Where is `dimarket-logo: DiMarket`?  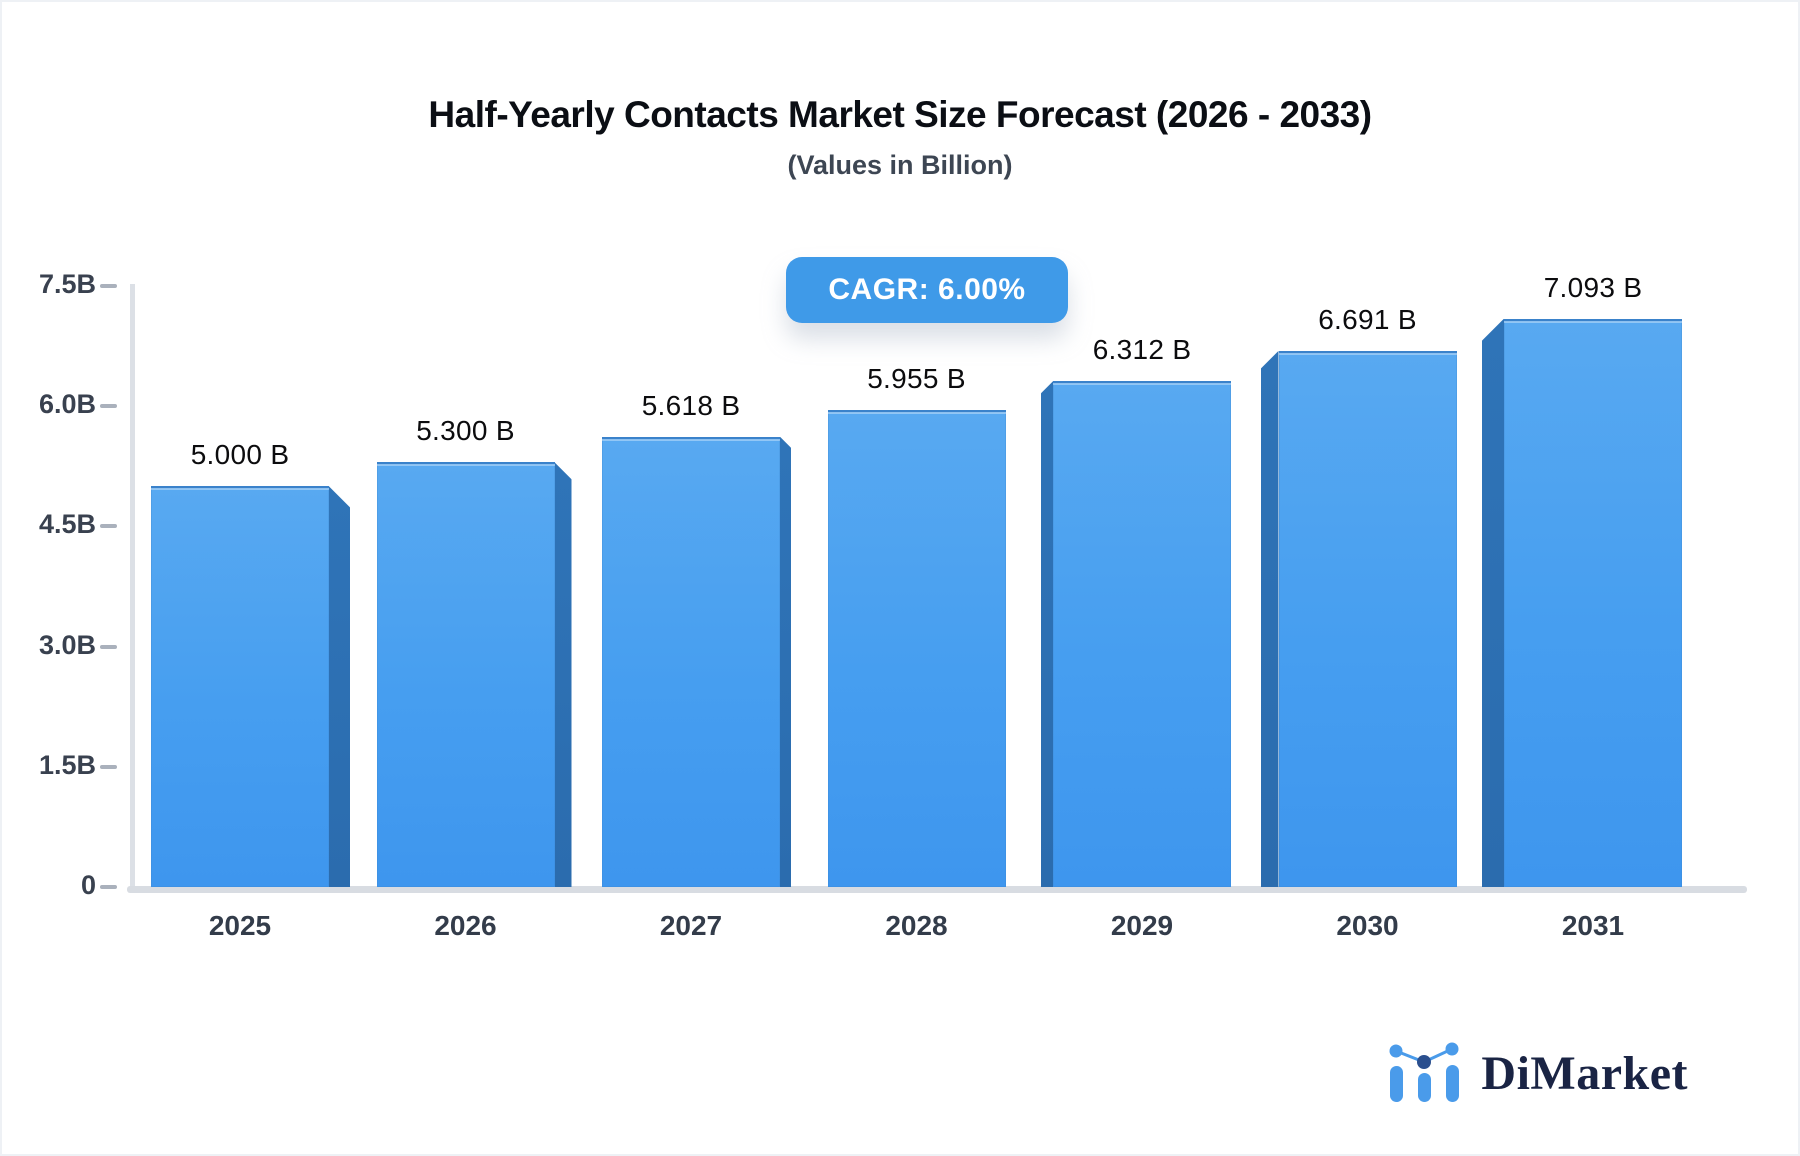 dimarket-logo: DiMarket is located at coordinates (1538, 1073).